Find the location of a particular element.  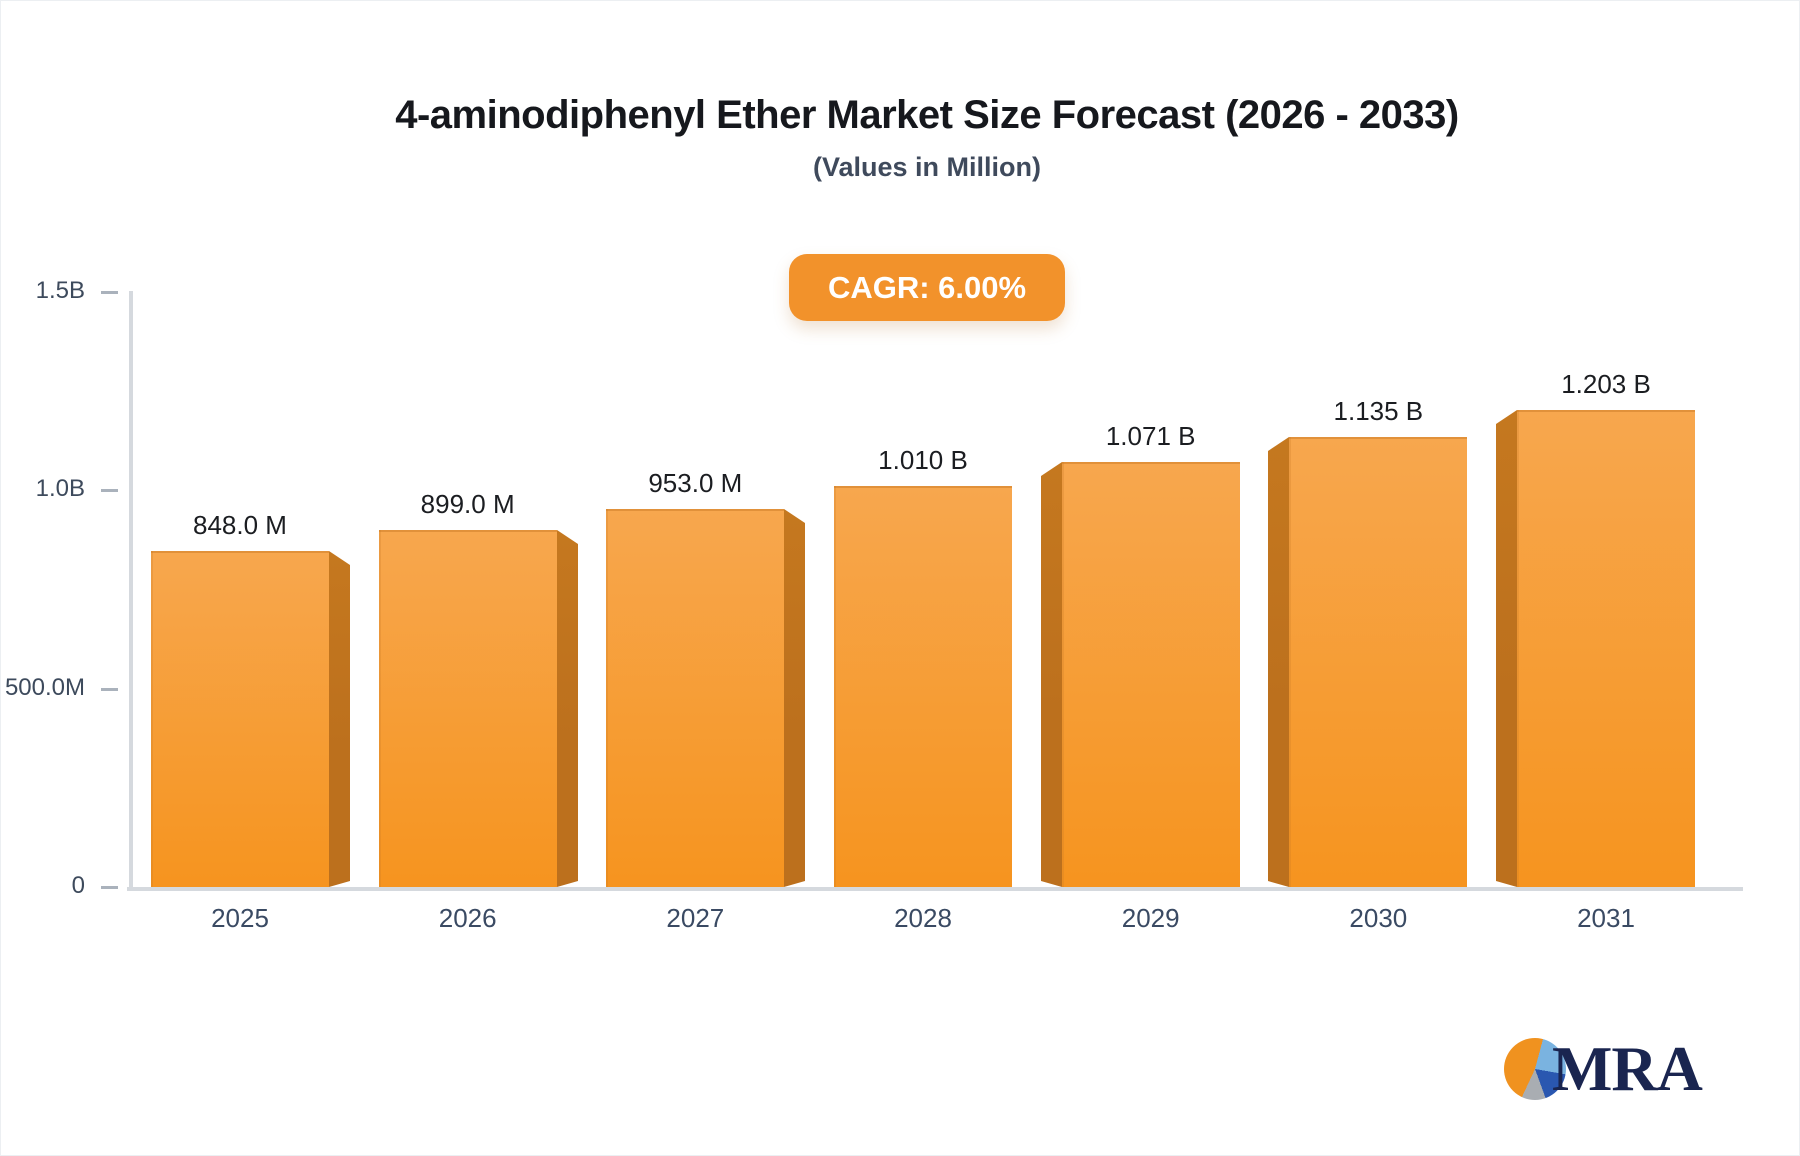

x-axis-line is located at coordinates (935, 889).